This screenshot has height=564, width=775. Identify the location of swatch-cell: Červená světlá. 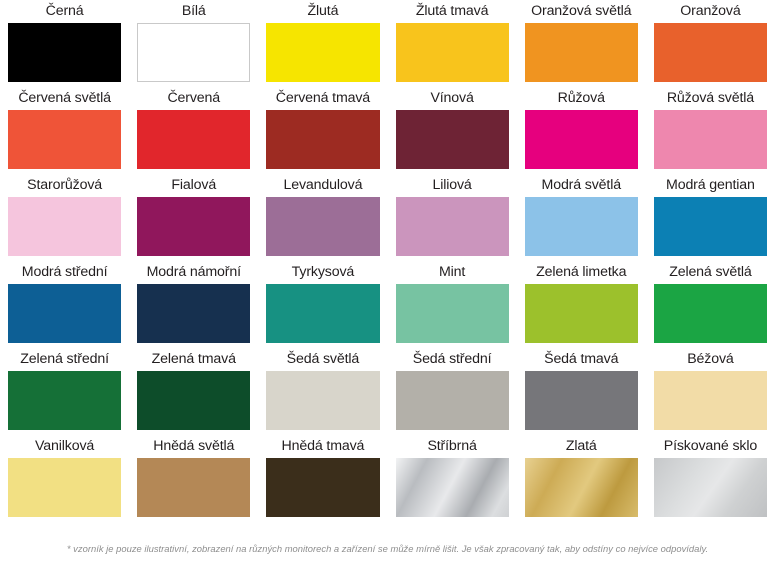
(64, 130).